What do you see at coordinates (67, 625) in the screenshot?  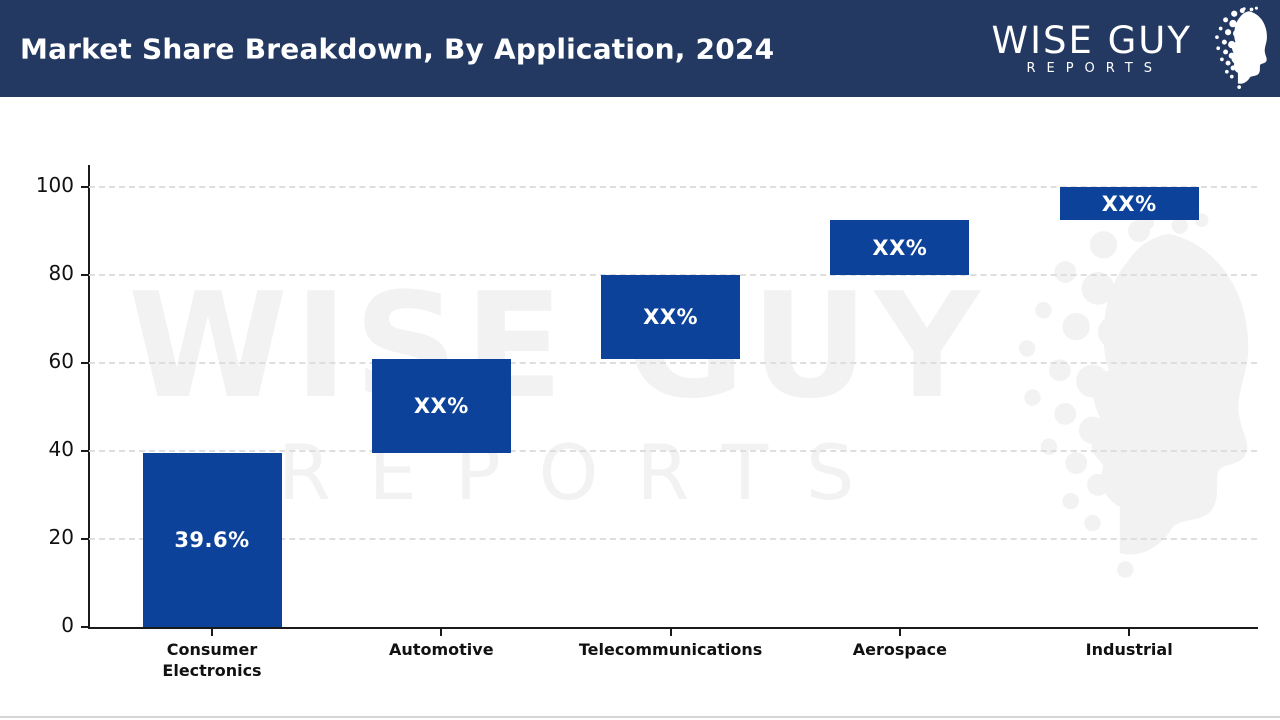 I see `y-tick-label: 0` at bounding box center [67, 625].